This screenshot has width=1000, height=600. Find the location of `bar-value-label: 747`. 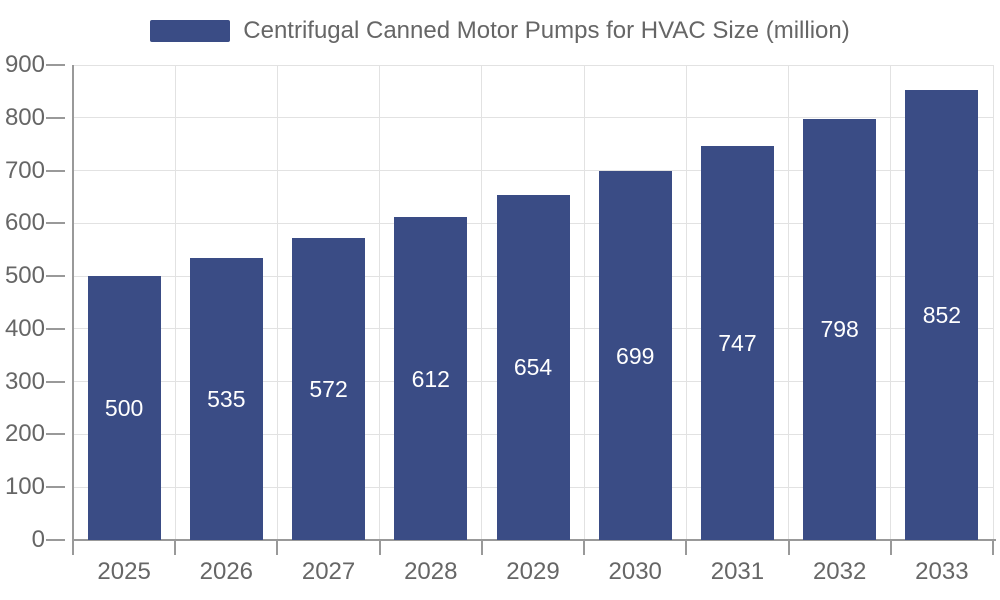

bar-value-label: 747 is located at coordinates (737, 342).